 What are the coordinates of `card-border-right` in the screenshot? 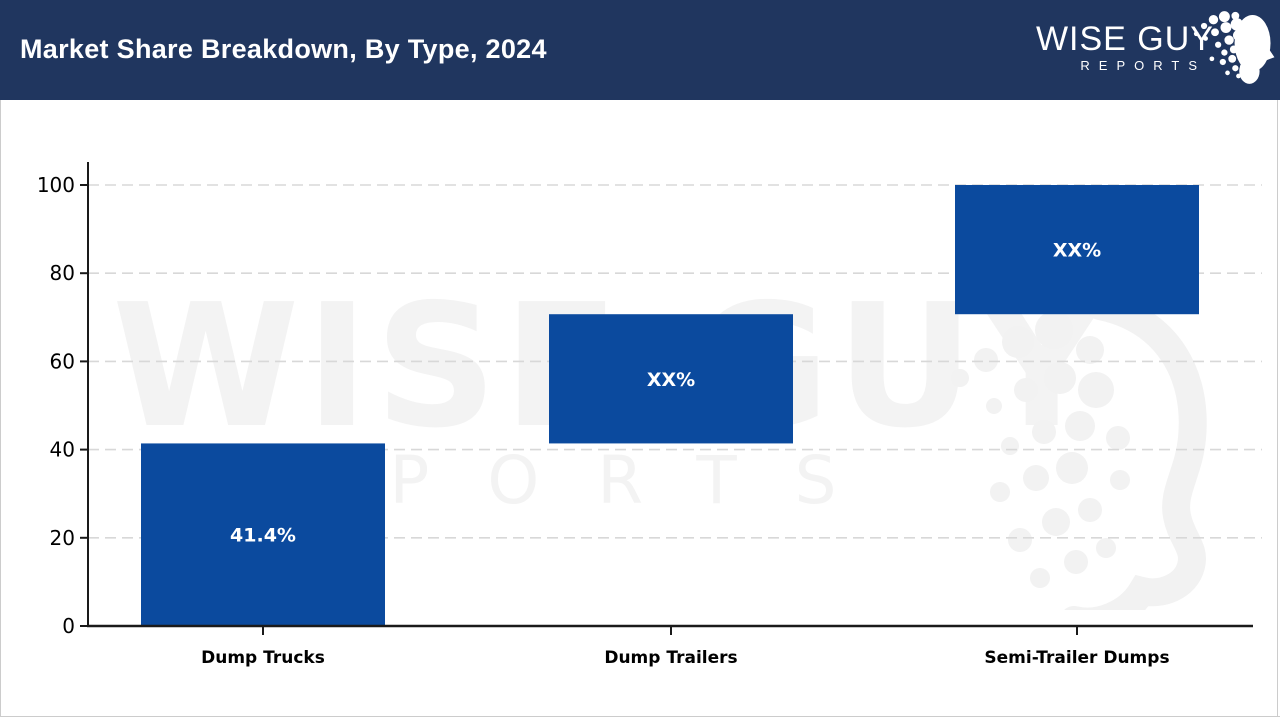 It's located at (1277, 408).